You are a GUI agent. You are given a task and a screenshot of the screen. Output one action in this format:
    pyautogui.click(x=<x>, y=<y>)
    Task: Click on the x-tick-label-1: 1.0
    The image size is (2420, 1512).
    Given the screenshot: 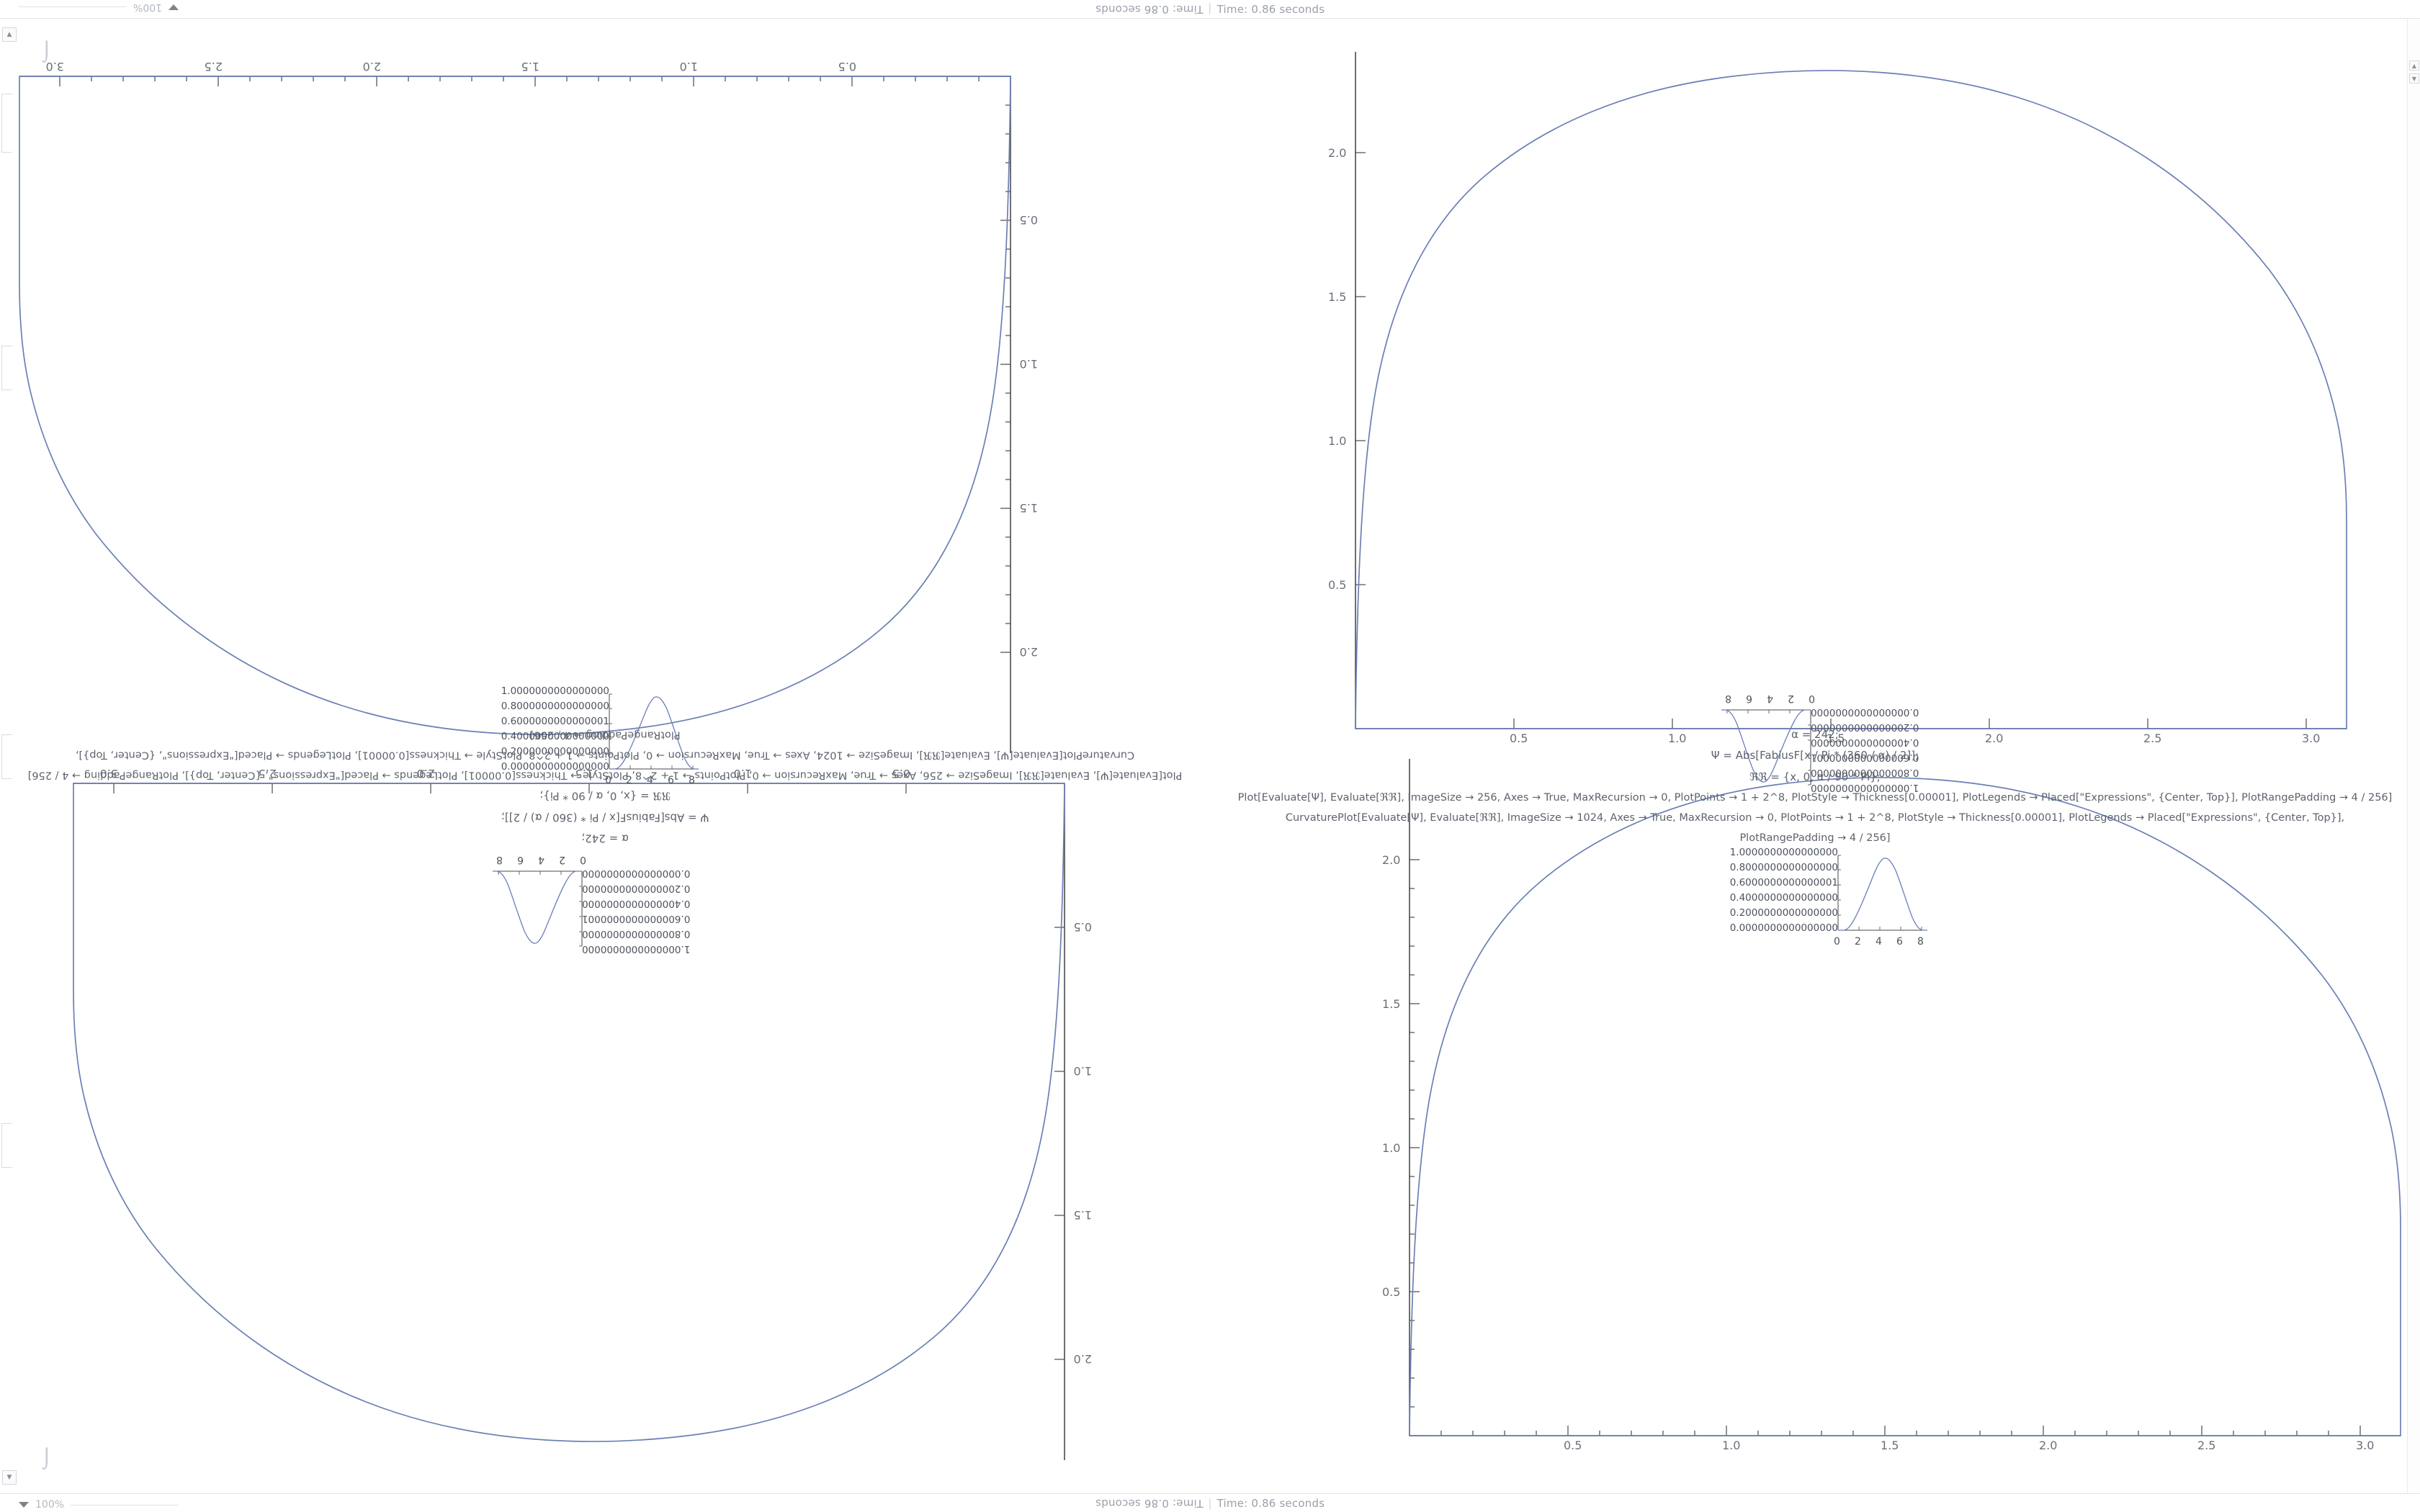 What is the action you would take?
    pyautogui.click(x=688, y=66)
    